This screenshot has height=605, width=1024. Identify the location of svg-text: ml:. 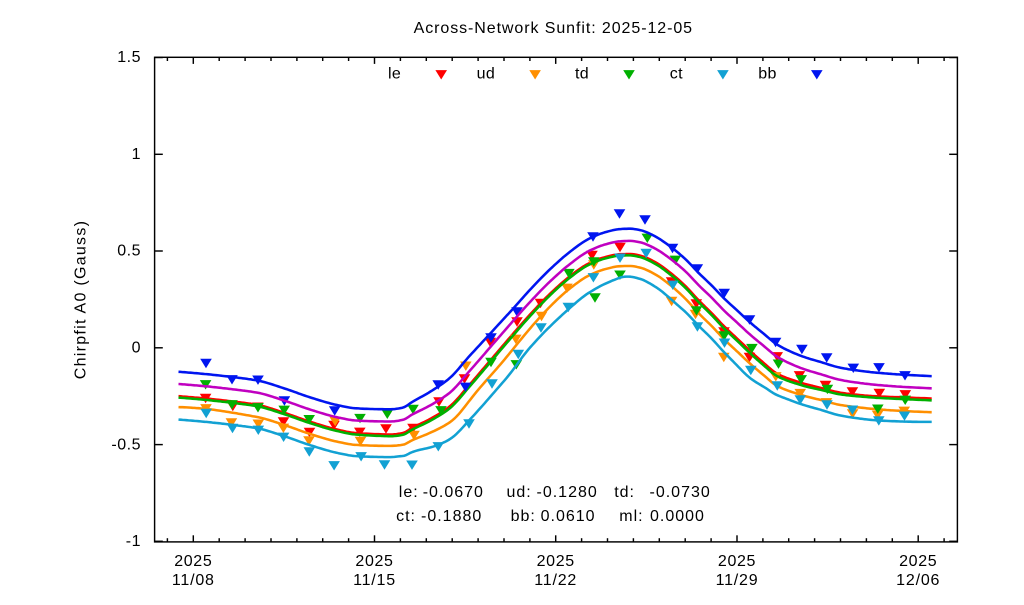
(631, 516).